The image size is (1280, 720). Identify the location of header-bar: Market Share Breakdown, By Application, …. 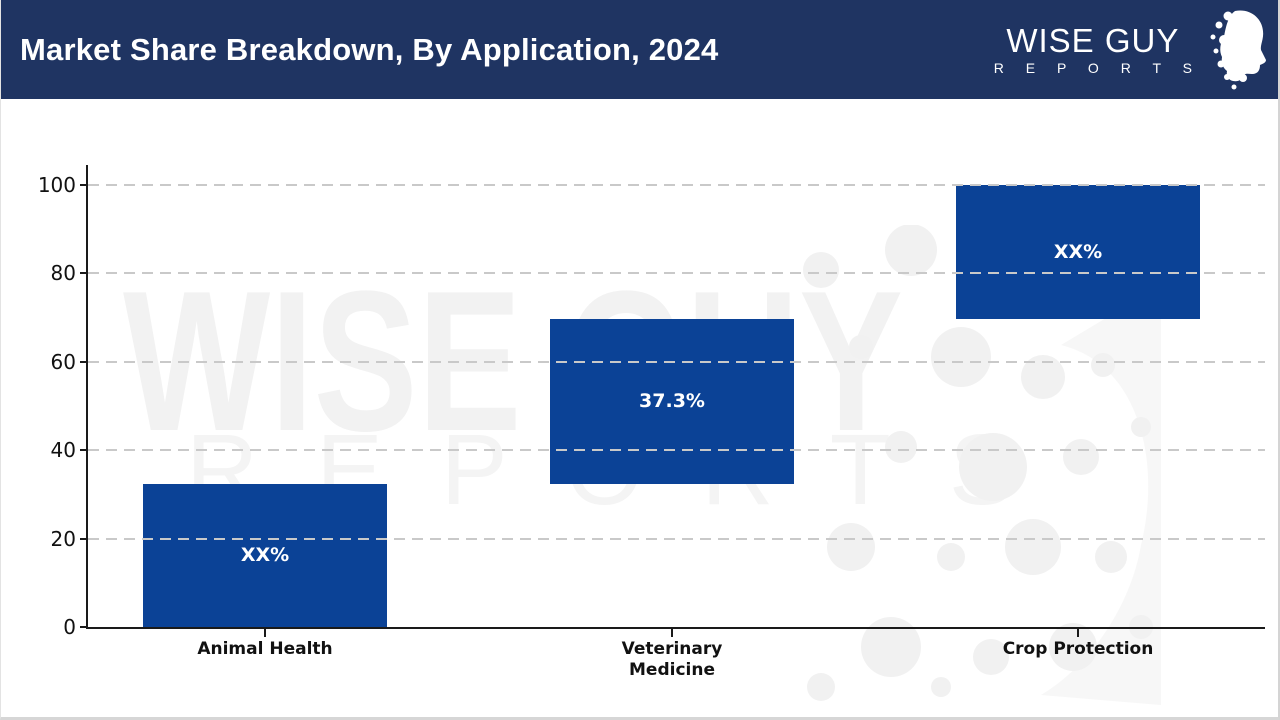
(639, 49).